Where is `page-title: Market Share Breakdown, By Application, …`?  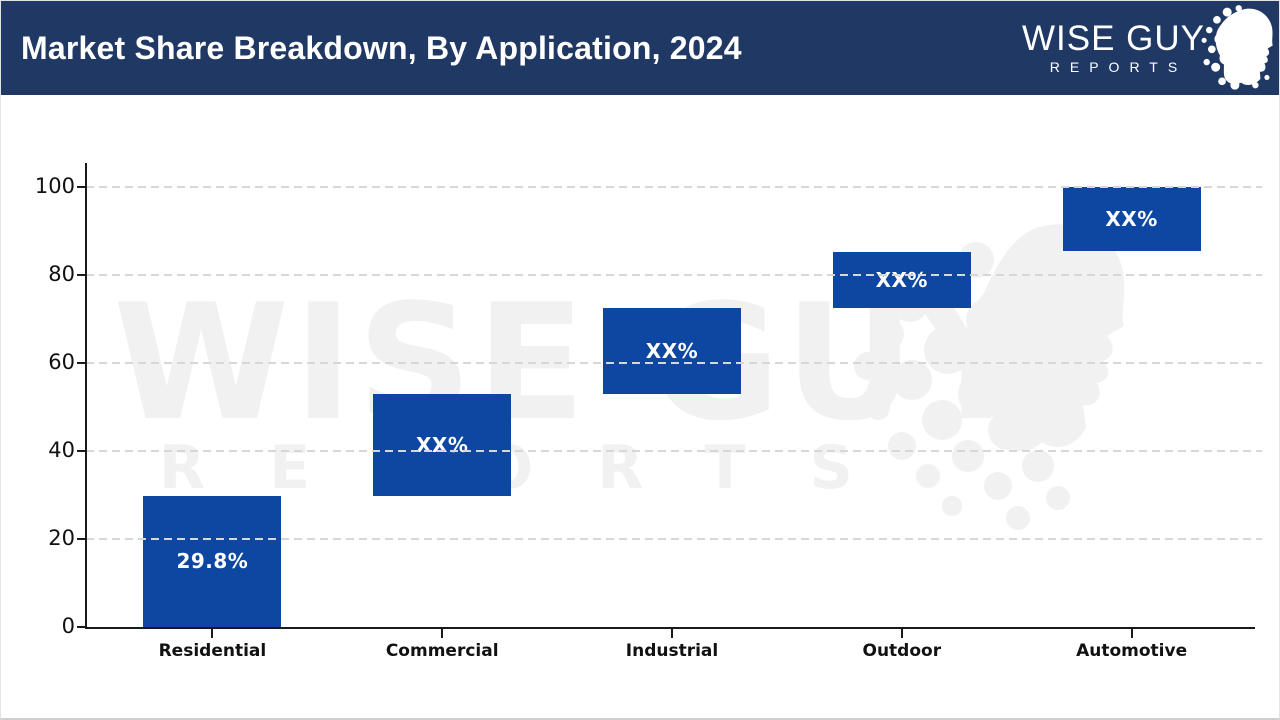
page-title: Market Share Breakdown, By Application, … is located at coordinates (381, 47).